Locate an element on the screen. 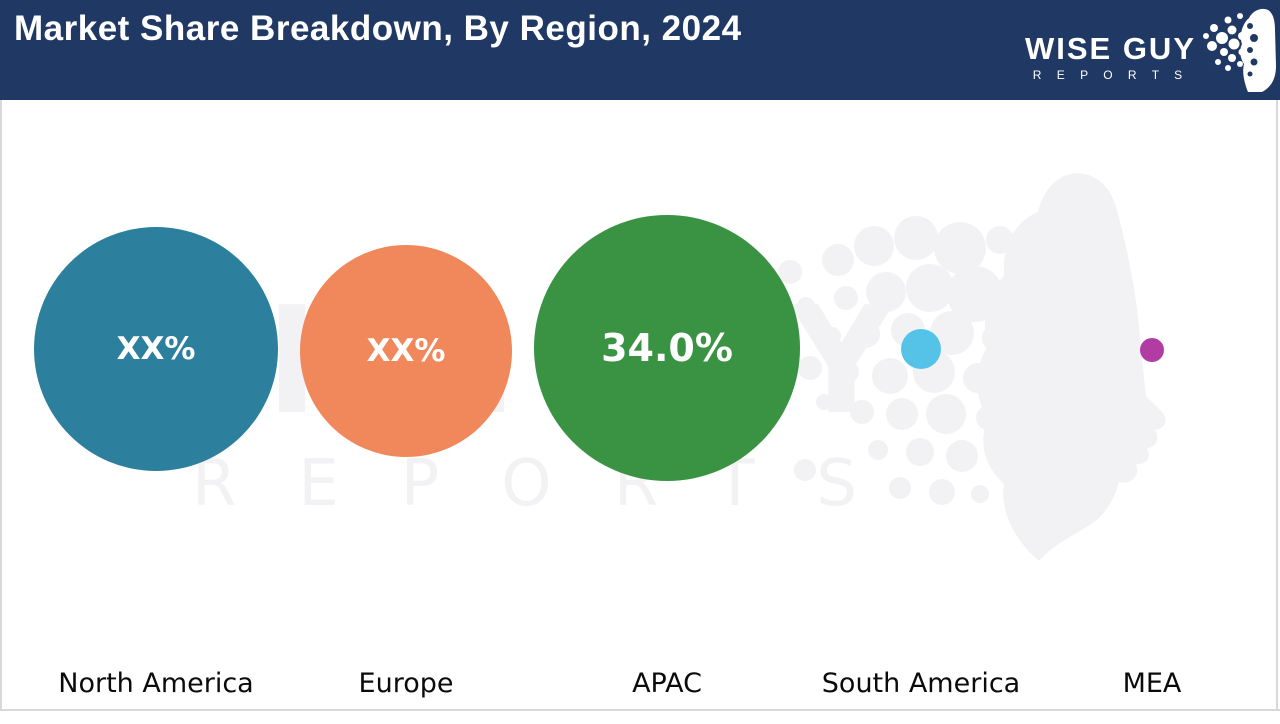  chart-frame-right is located at coordinates (1277, 405).